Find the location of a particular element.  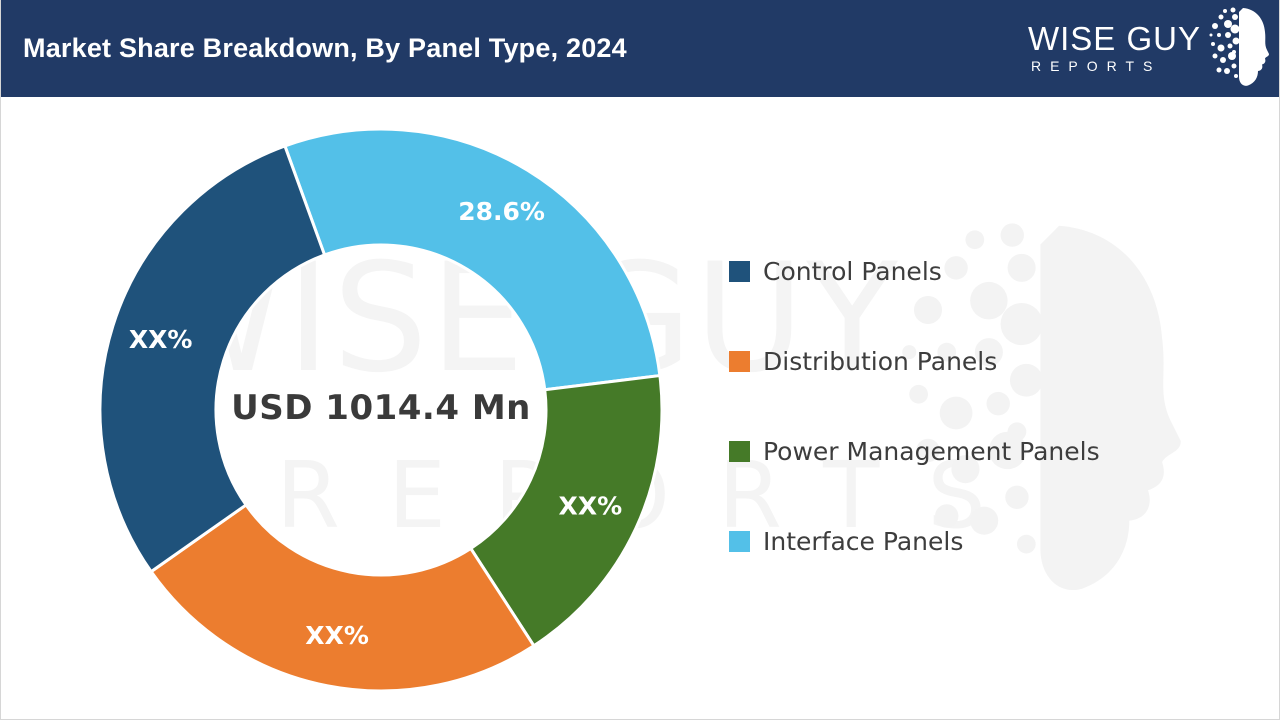

donut-segment-power-management-panels is located at coordinates (566, 511).